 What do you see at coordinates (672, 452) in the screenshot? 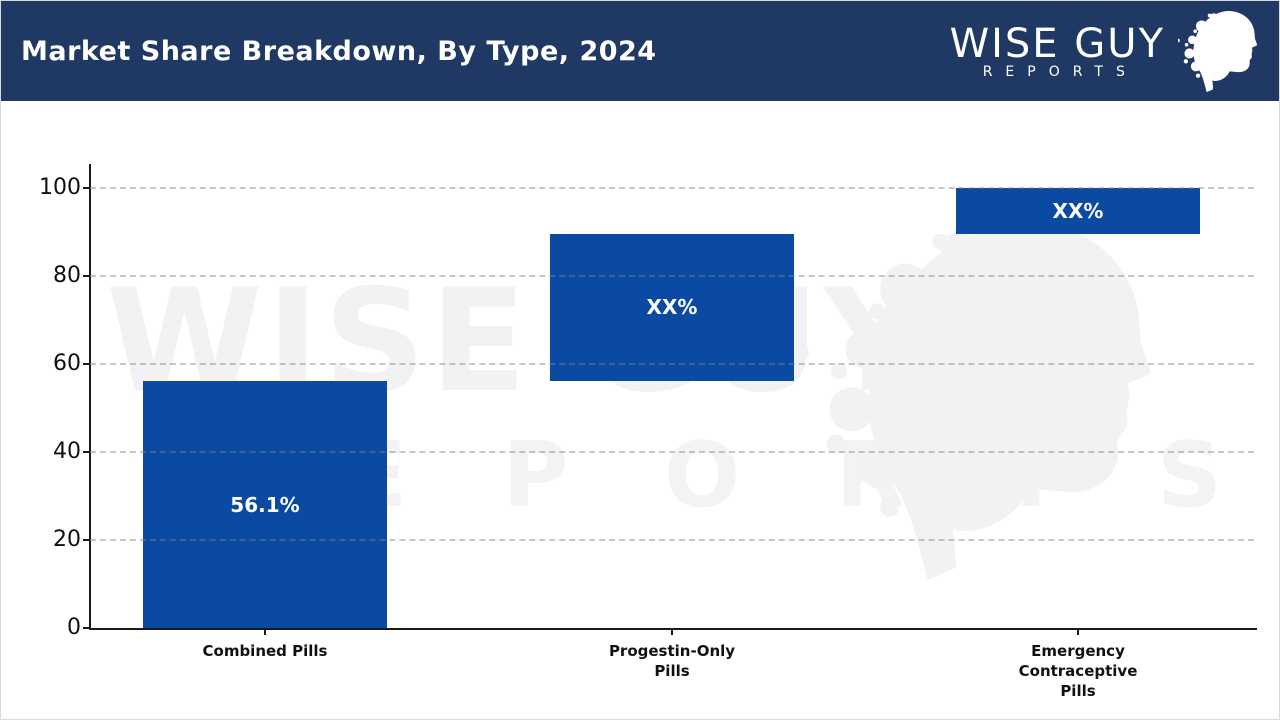
I see `gridline-y40` at bounding box center [672, 452].